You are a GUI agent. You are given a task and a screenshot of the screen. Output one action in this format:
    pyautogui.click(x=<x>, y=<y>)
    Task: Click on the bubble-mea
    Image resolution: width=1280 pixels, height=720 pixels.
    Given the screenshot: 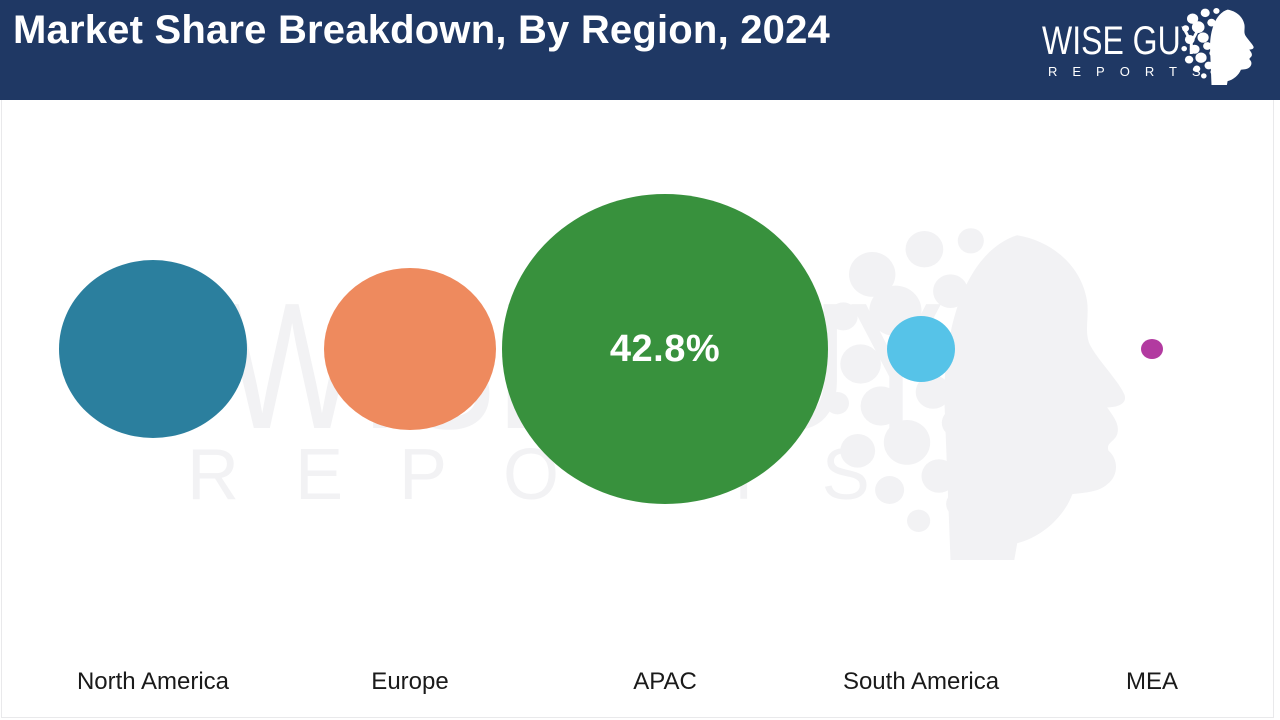 What is the action you would take?
    pyautogui.click(x=1152, y=349)
    